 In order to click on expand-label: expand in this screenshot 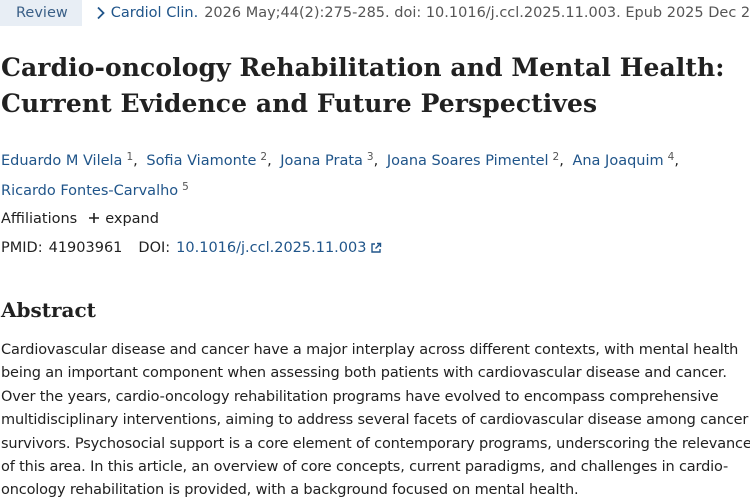, I will do `click(132, 219)`.